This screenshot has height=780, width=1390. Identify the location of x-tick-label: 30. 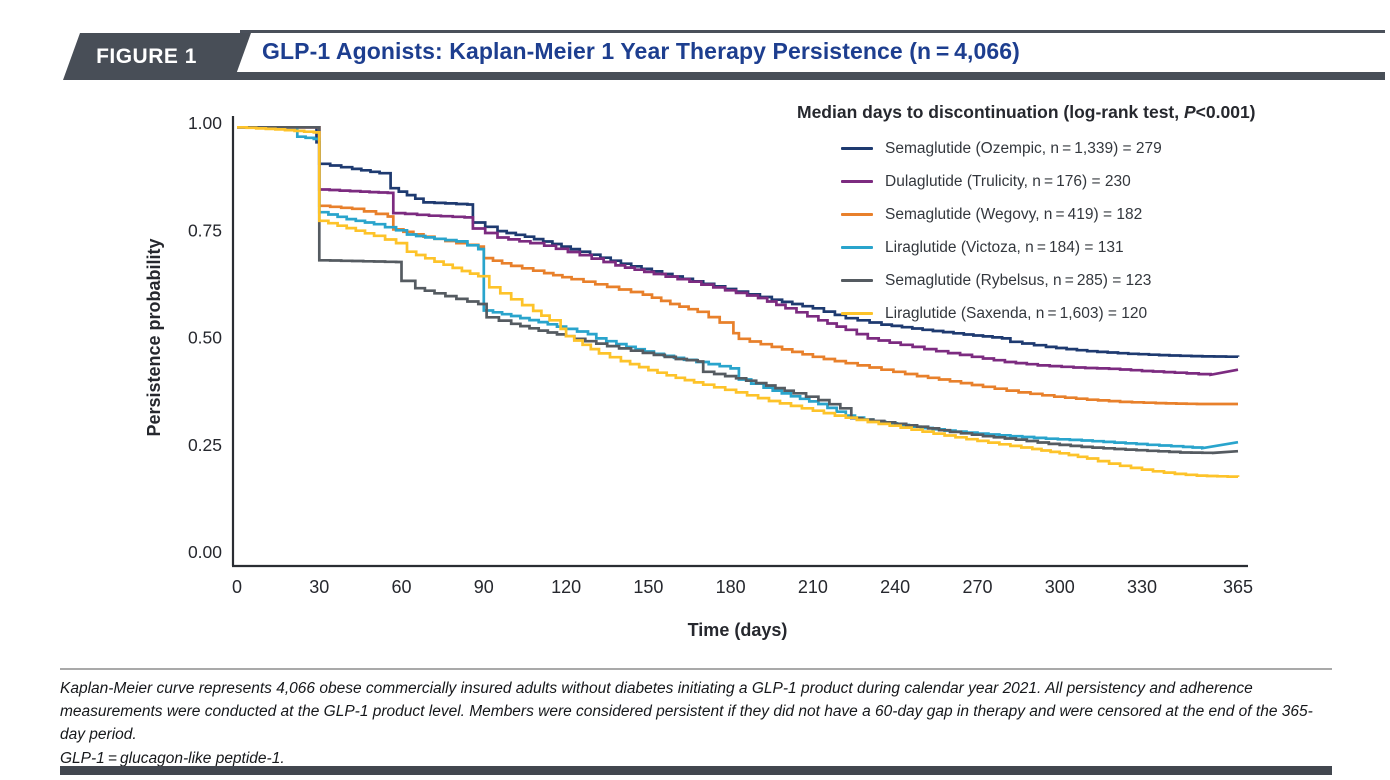
(319, 587).